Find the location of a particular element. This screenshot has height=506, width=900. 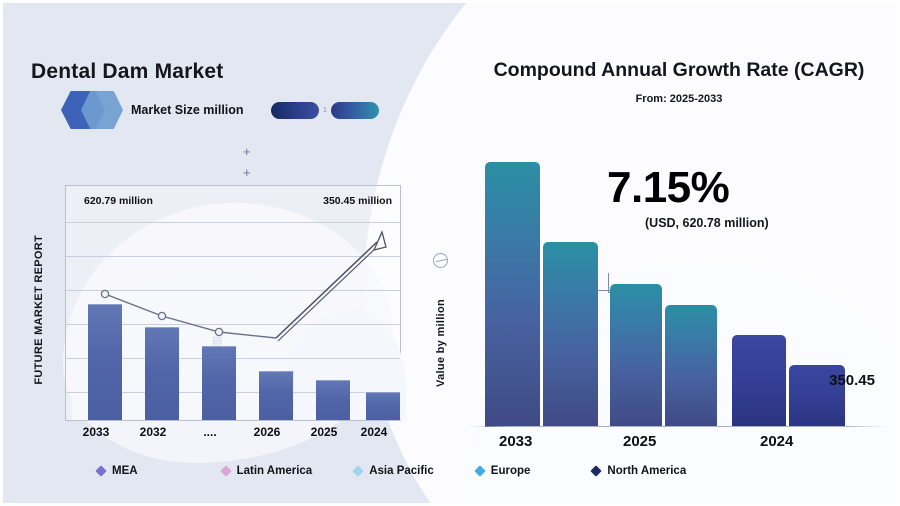

legend-label: Latin America is located at coordinates (274, 471).